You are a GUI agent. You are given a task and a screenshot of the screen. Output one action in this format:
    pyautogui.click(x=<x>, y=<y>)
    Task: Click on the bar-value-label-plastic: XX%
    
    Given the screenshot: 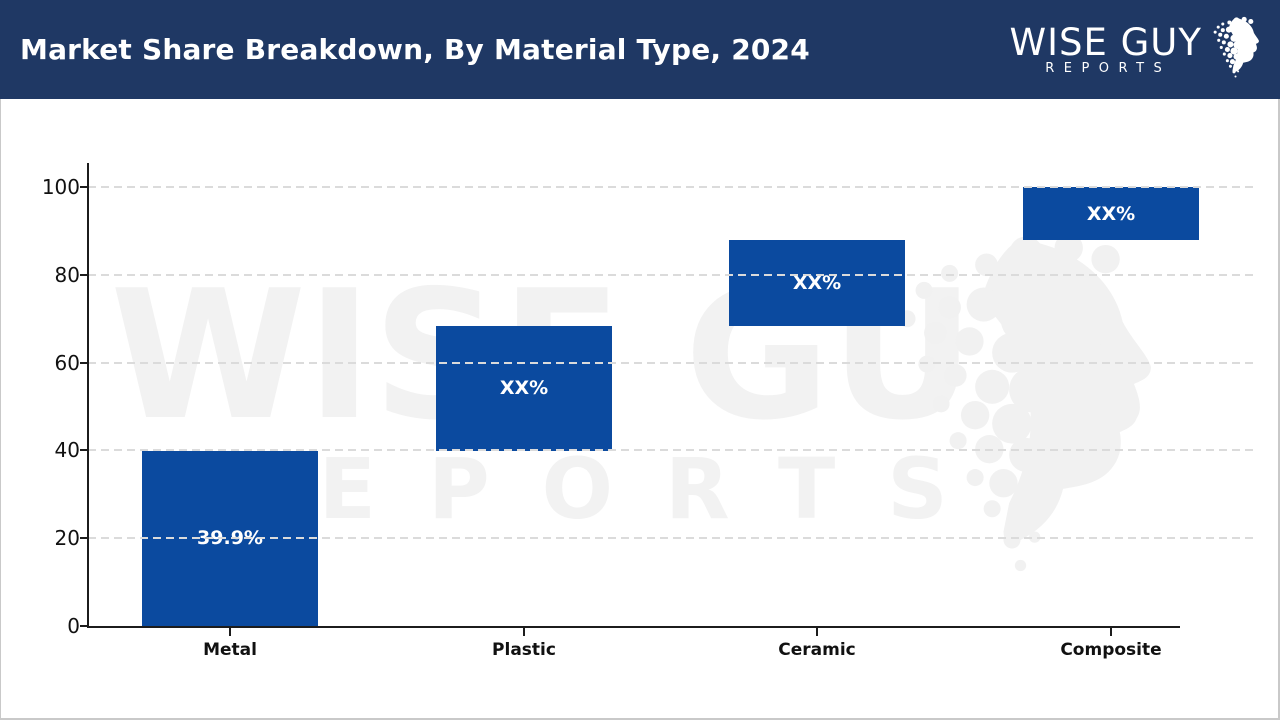 What is the action you would take?
    pyautogui.click(x=524, y=388)
    